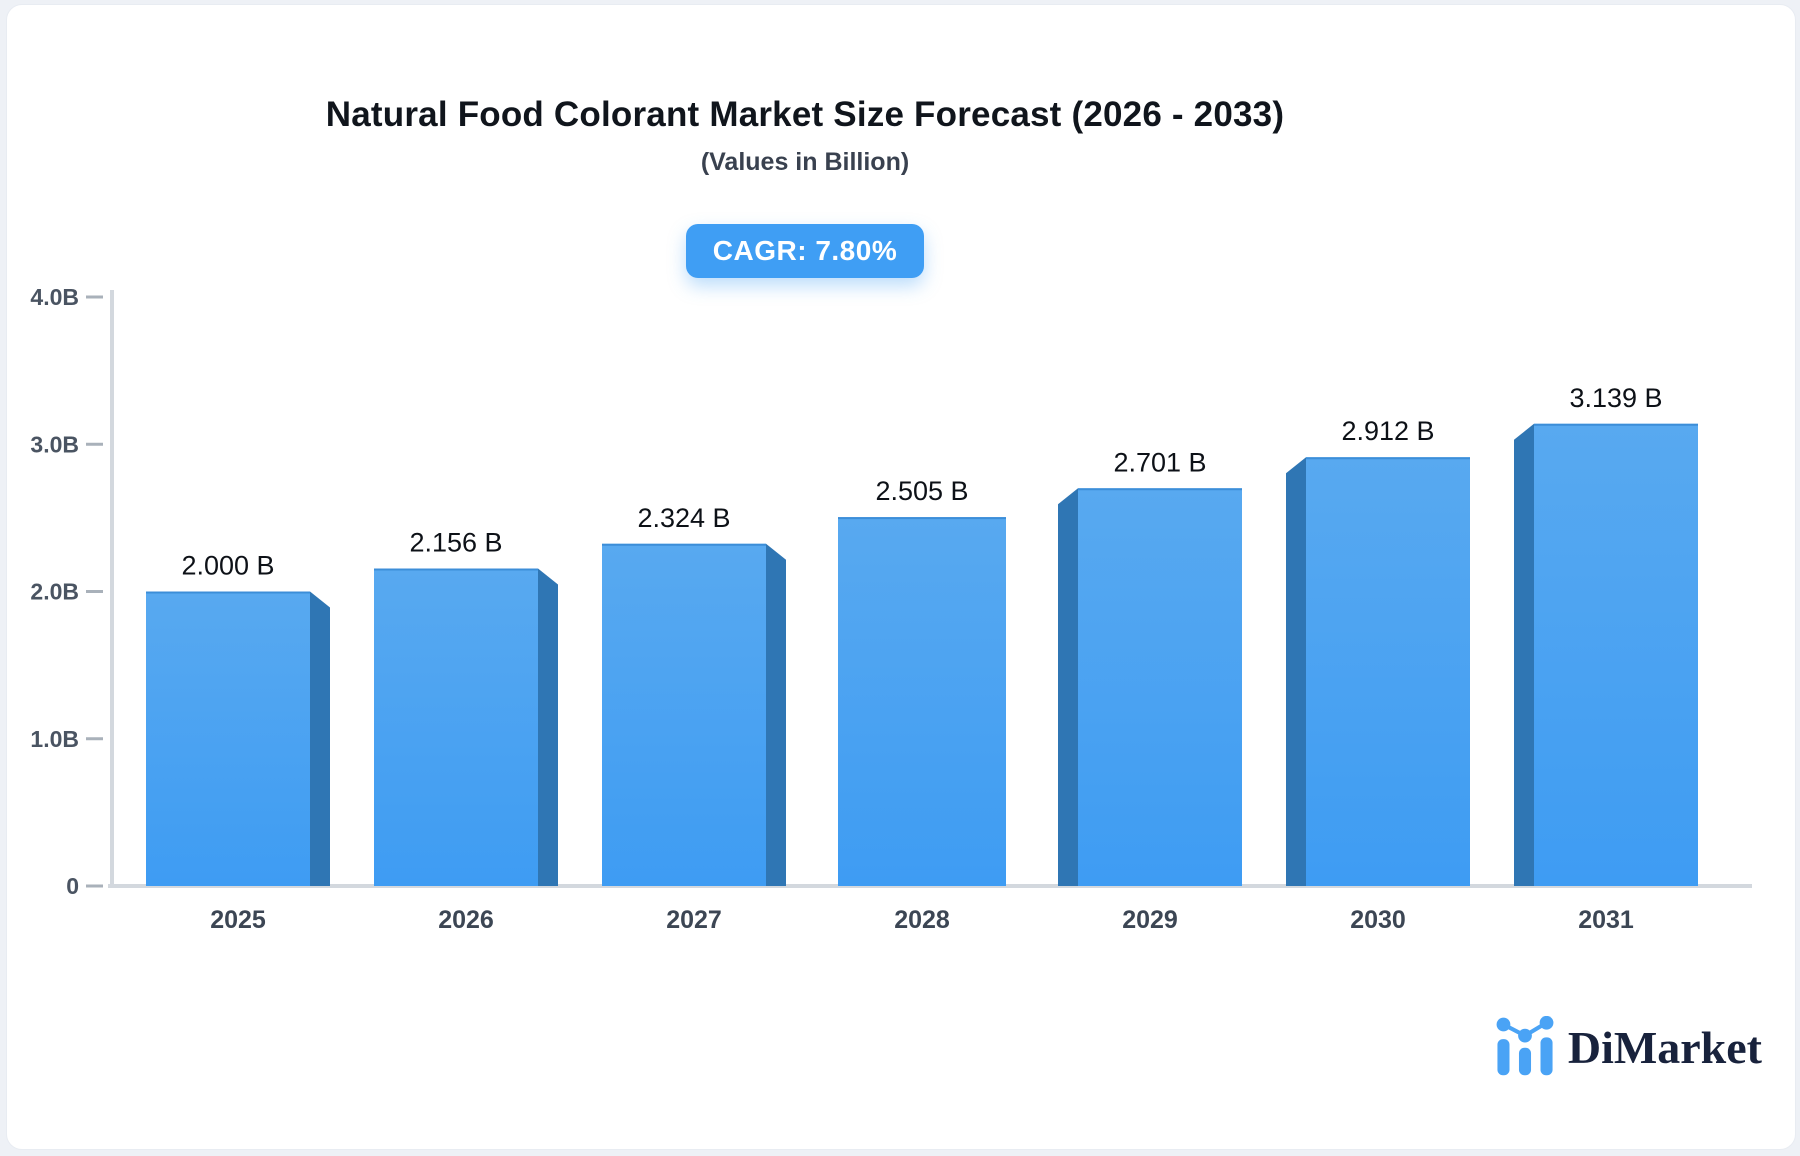  Describe the element at coordinates (922, 920) in the screenshot. I see `x-tick-label: 2028` at that location.